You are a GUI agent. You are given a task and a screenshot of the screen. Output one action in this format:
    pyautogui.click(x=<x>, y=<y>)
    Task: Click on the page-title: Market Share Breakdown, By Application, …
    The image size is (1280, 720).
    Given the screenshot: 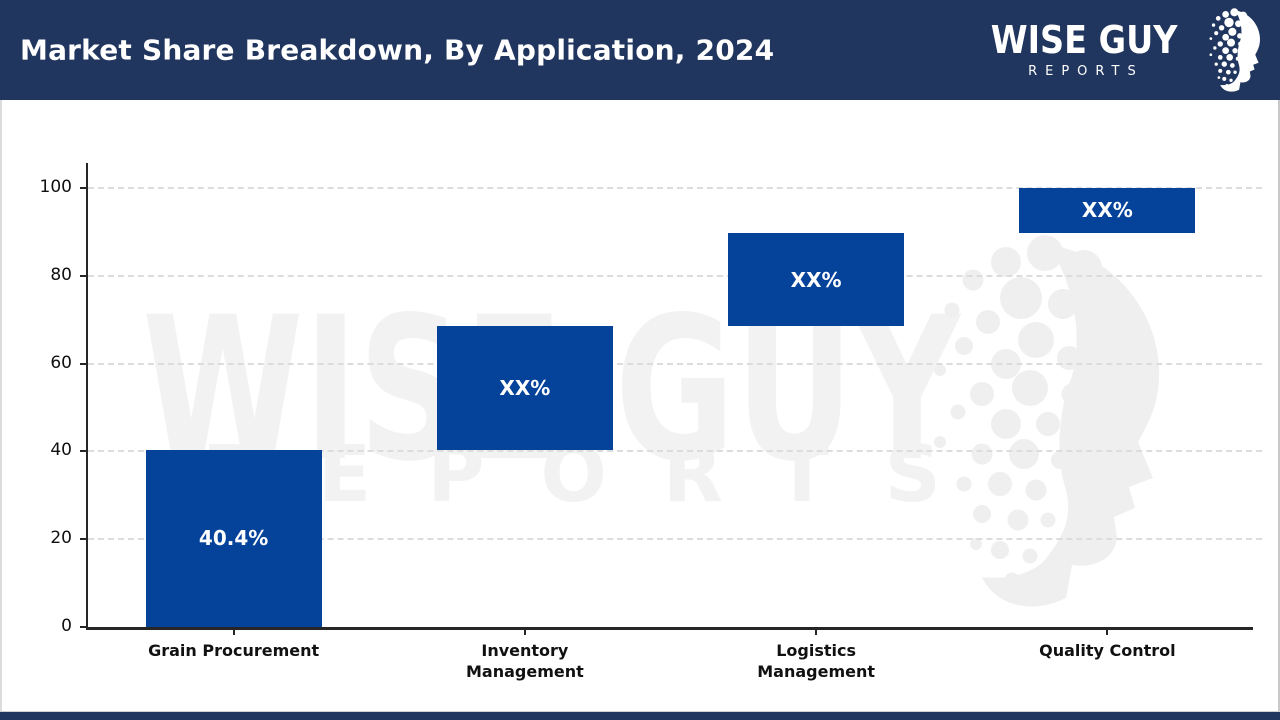 What is the action you would take?
    pyautogui.click(x=397, y=50)
    